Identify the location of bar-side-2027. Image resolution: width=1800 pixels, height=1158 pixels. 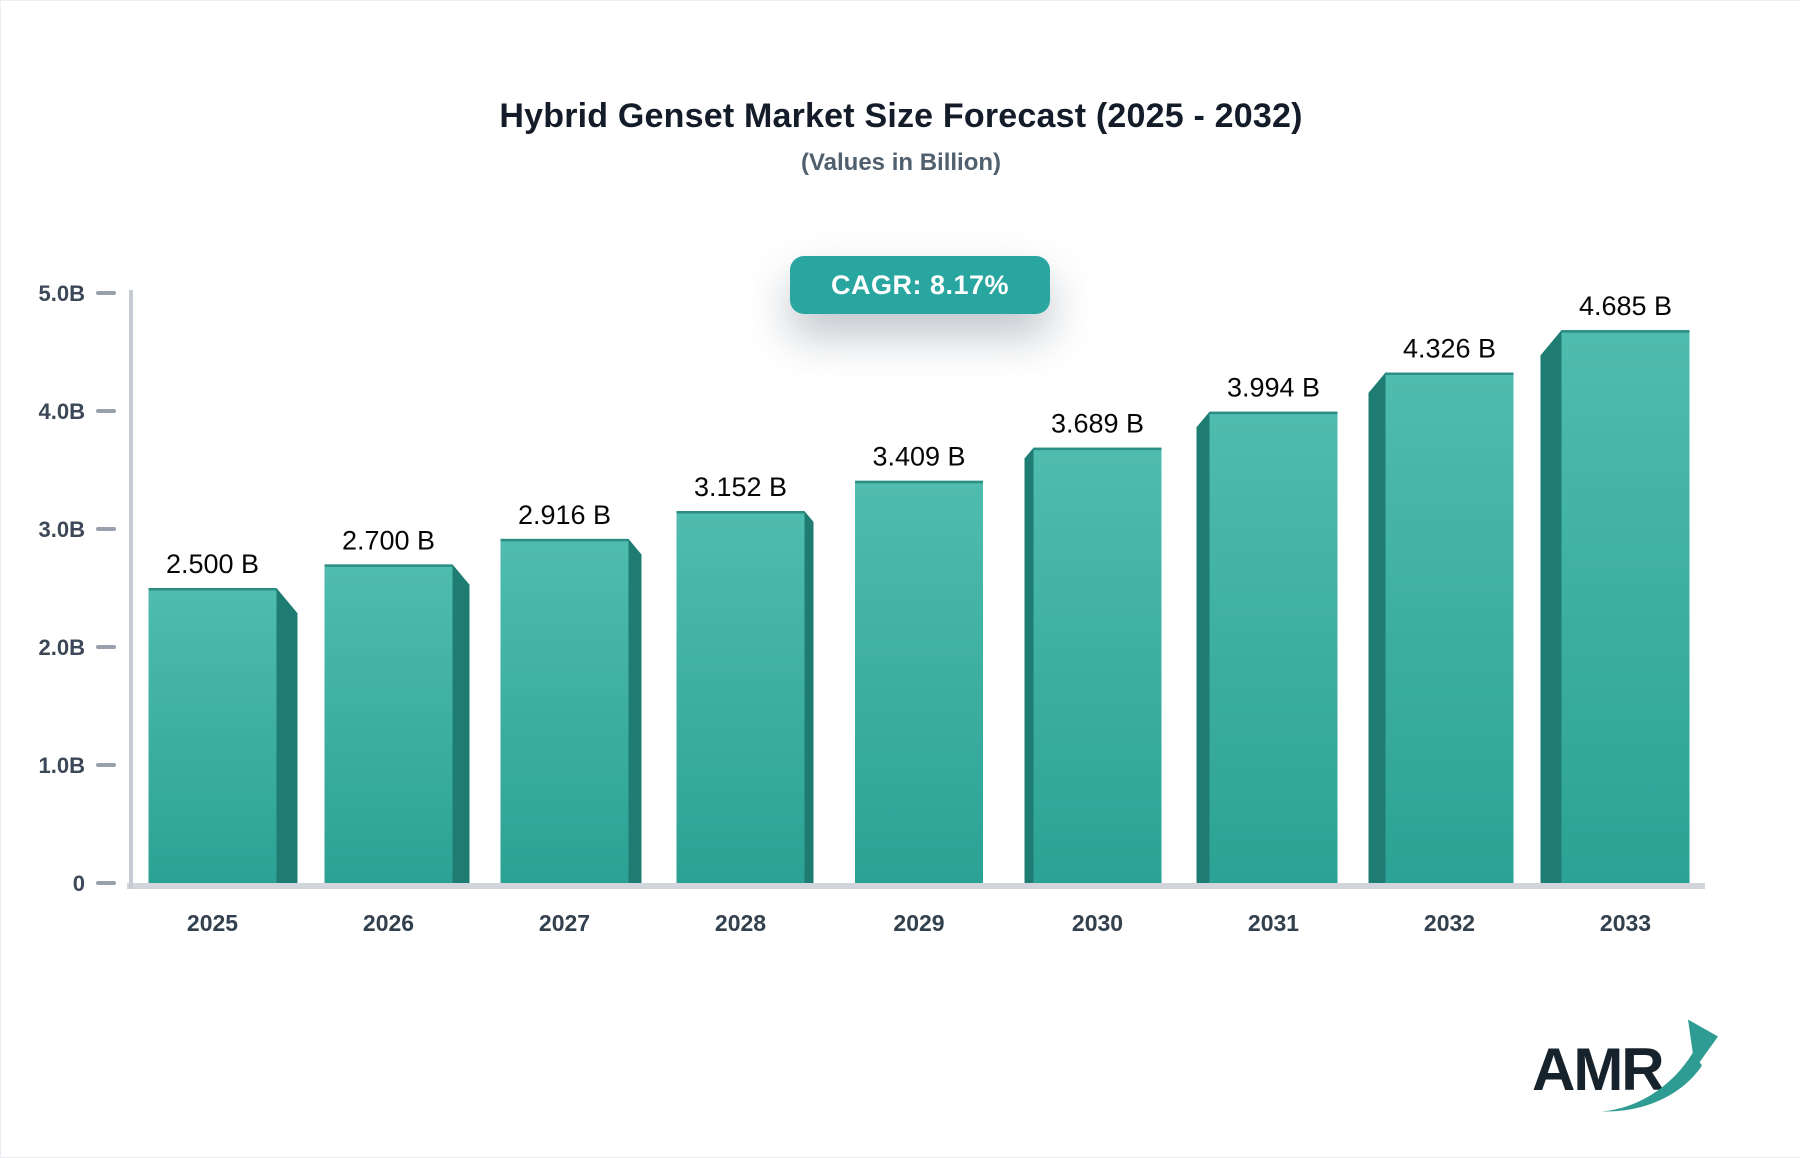
(635, 710).